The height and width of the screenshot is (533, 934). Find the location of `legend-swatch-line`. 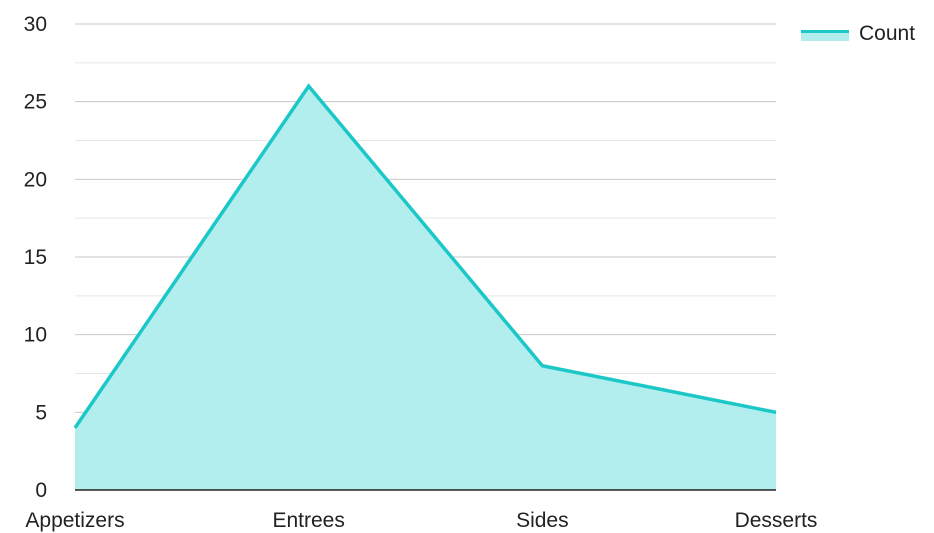

legend-swatch-line is located at coordinates (825, 31).